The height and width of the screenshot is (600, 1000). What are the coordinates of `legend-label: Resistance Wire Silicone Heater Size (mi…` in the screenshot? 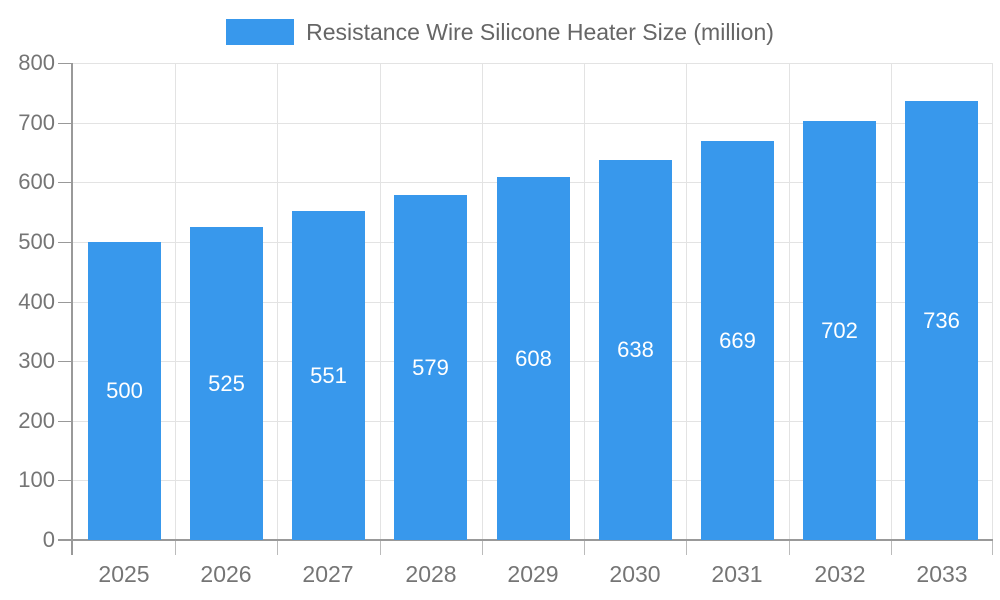 It's located at (540, 32).